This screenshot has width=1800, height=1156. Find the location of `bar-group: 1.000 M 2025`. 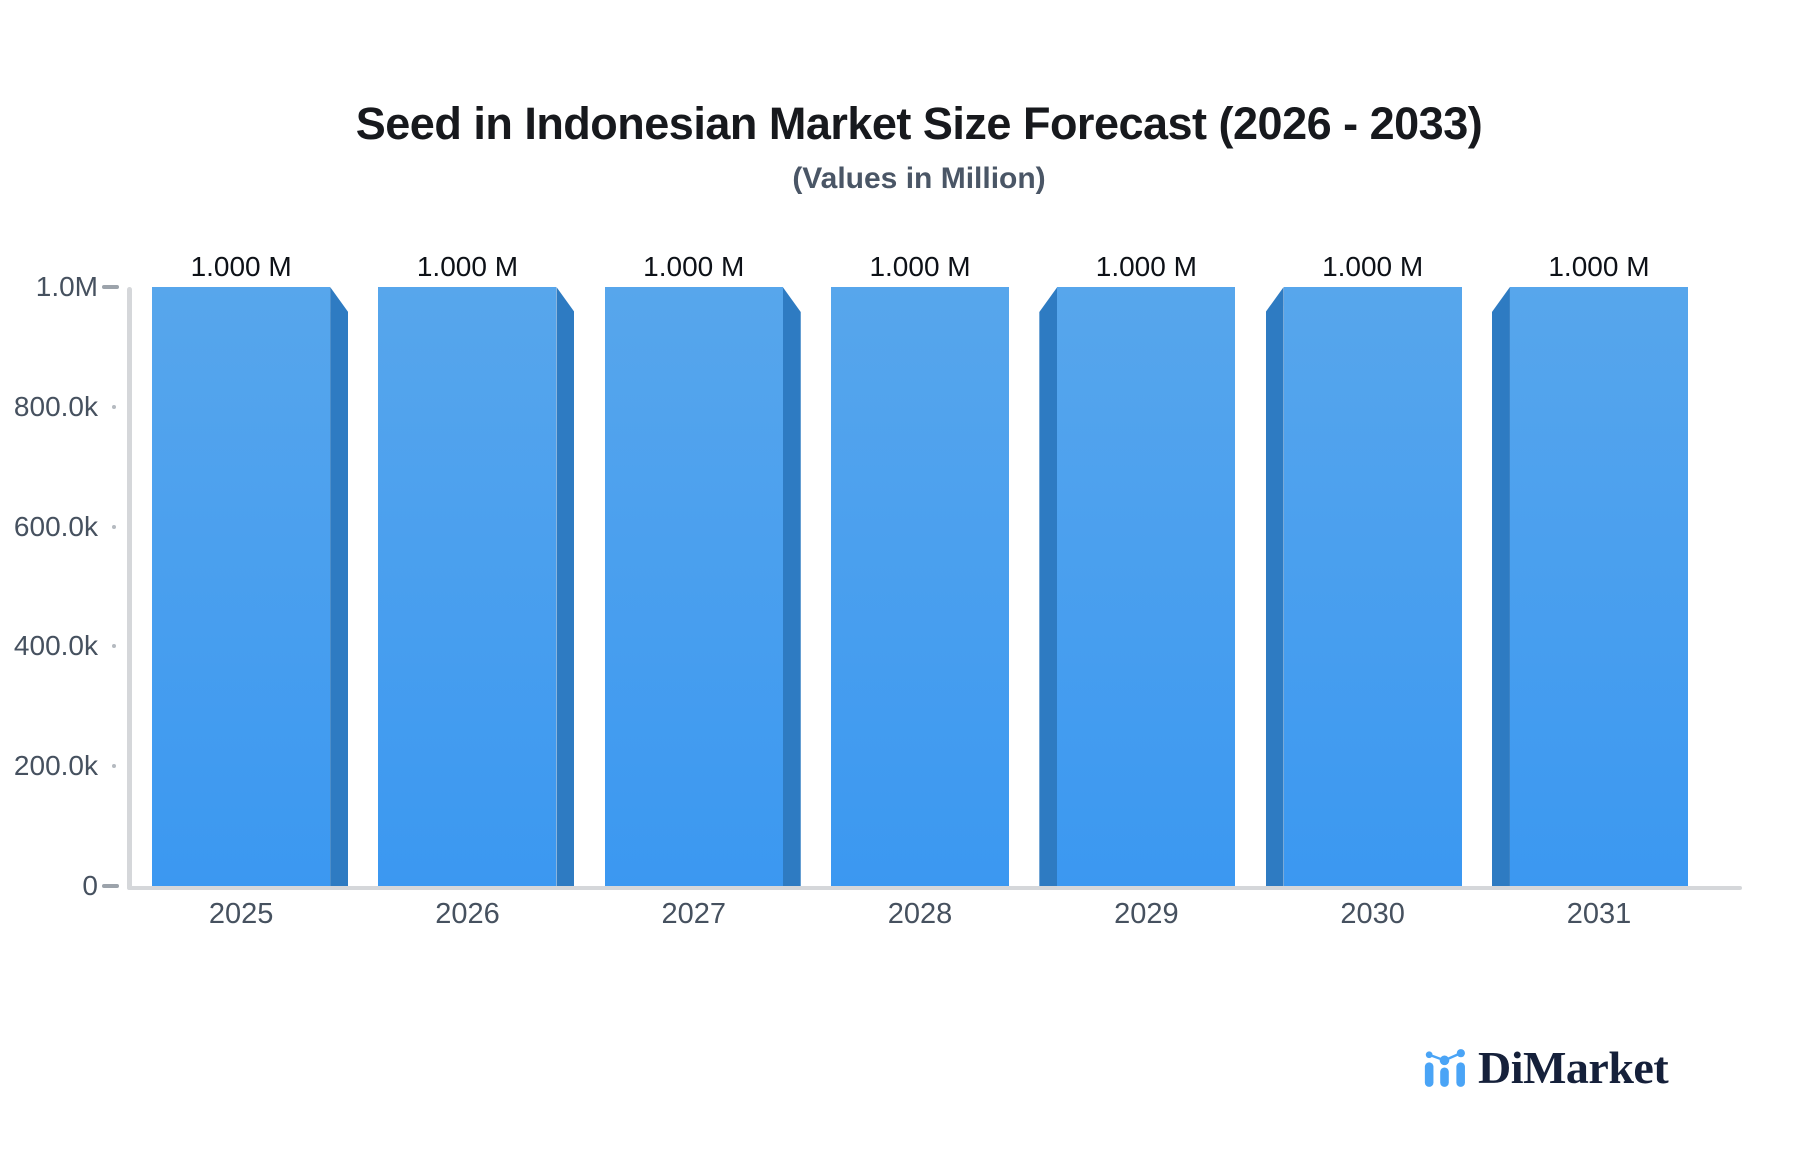

bar-group: 1.000 M 2025 is located at coordinates (241, 578).